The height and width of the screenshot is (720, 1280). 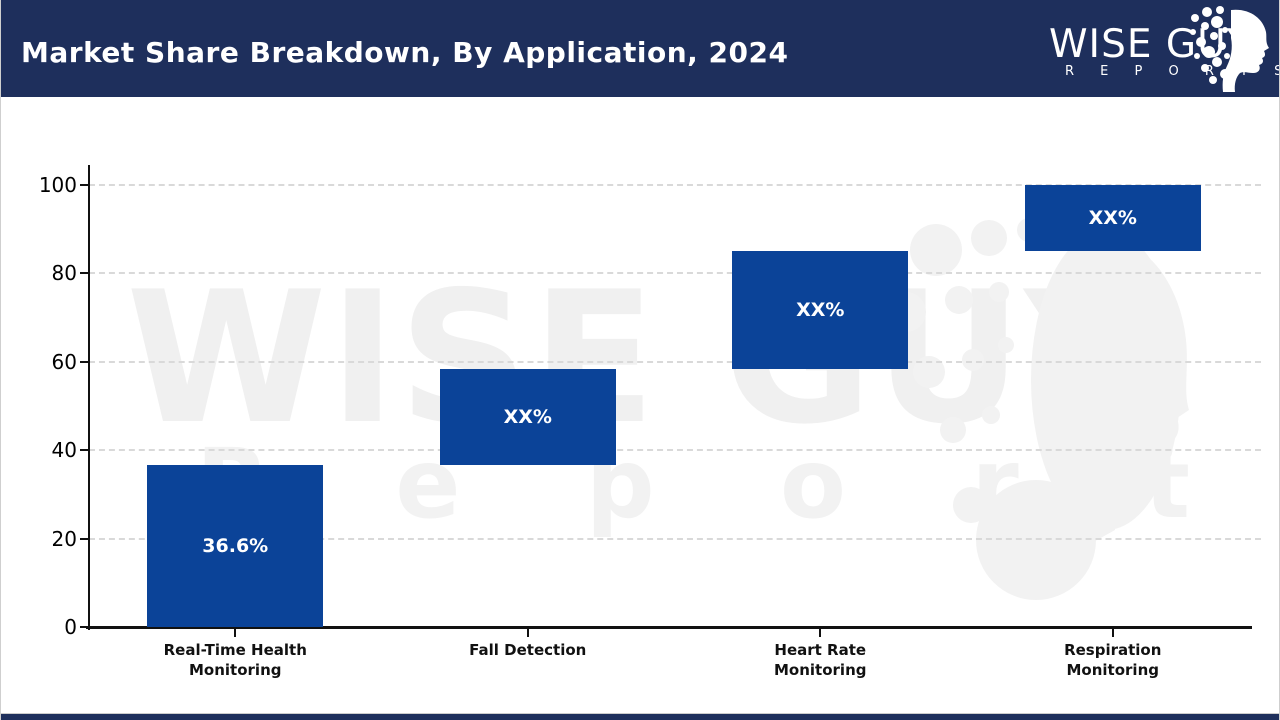 I want to click on bar-1: XX%, so click(x=527, y=417).